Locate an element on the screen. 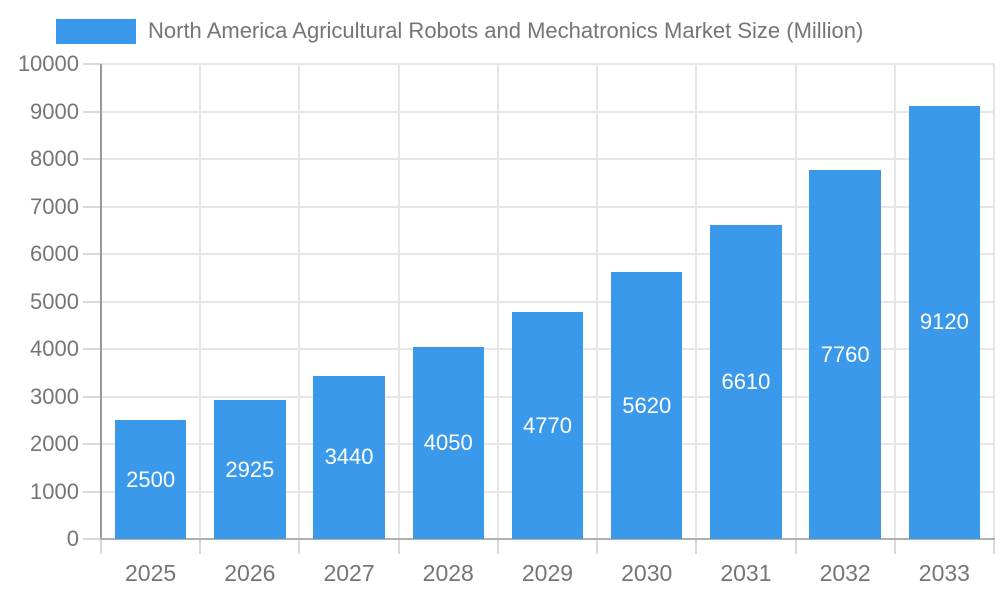 The image size is (1000, 600). bar-2030: 5620 is located at coordinates (647, 405).